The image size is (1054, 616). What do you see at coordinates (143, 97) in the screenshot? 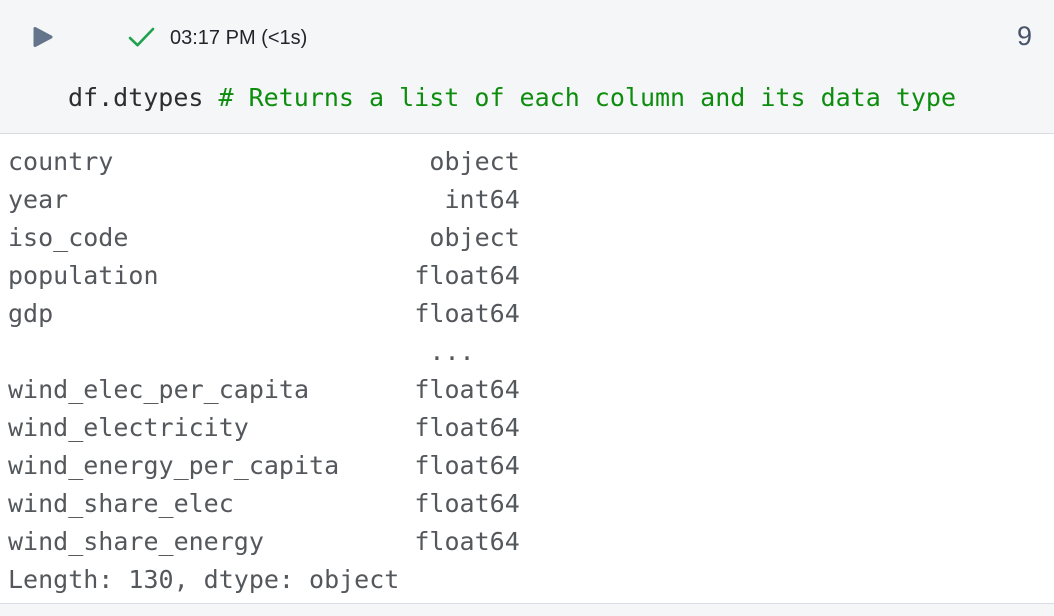
I see `code-text: df.dtypes` at bounding box center [143, 97].